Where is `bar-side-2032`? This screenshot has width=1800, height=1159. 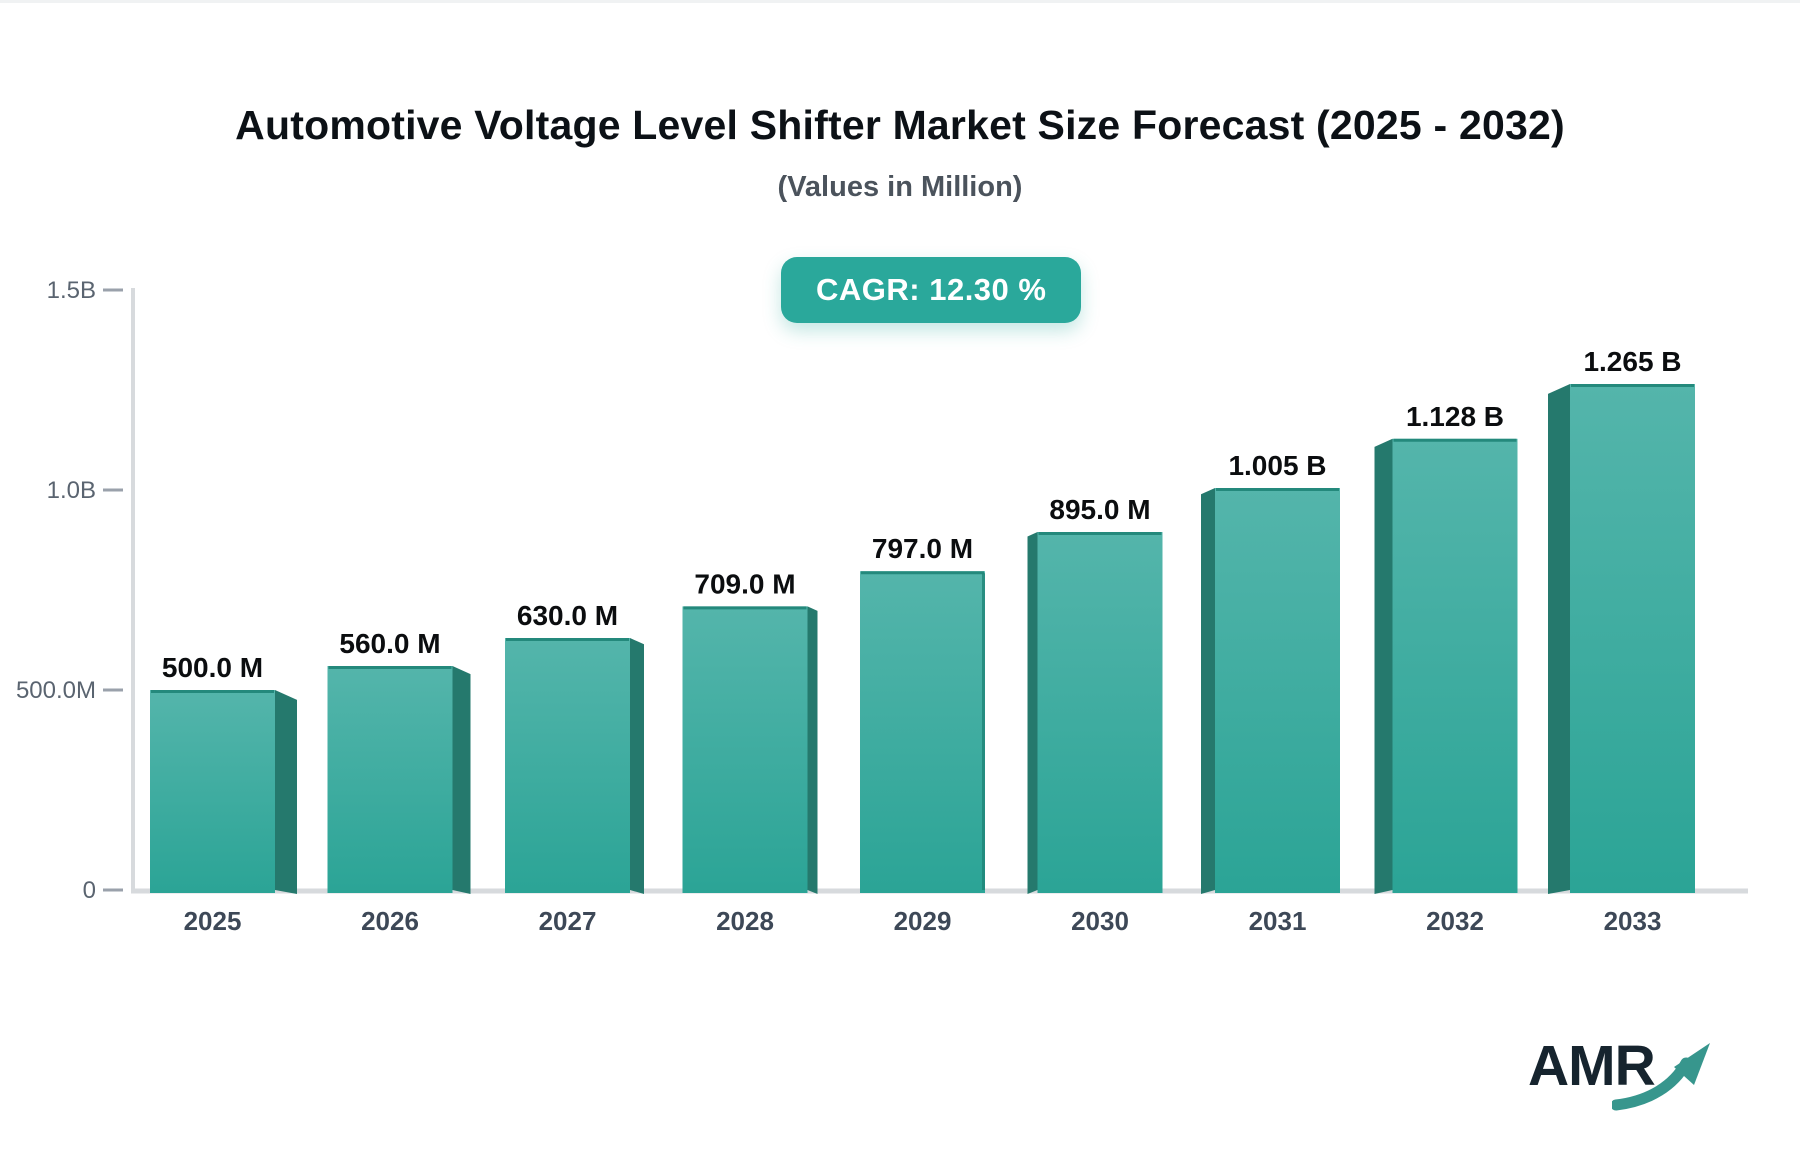
bar-side-2032 is located at coordinates (1383, 666).